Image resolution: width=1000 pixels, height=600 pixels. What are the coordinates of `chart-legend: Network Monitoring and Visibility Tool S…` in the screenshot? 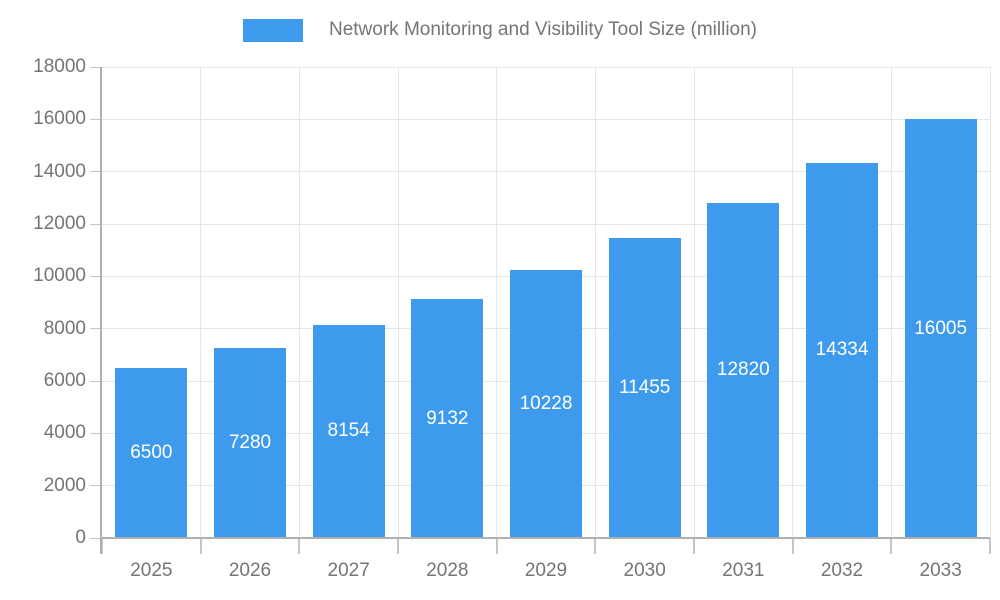 It's located at (500, 30).